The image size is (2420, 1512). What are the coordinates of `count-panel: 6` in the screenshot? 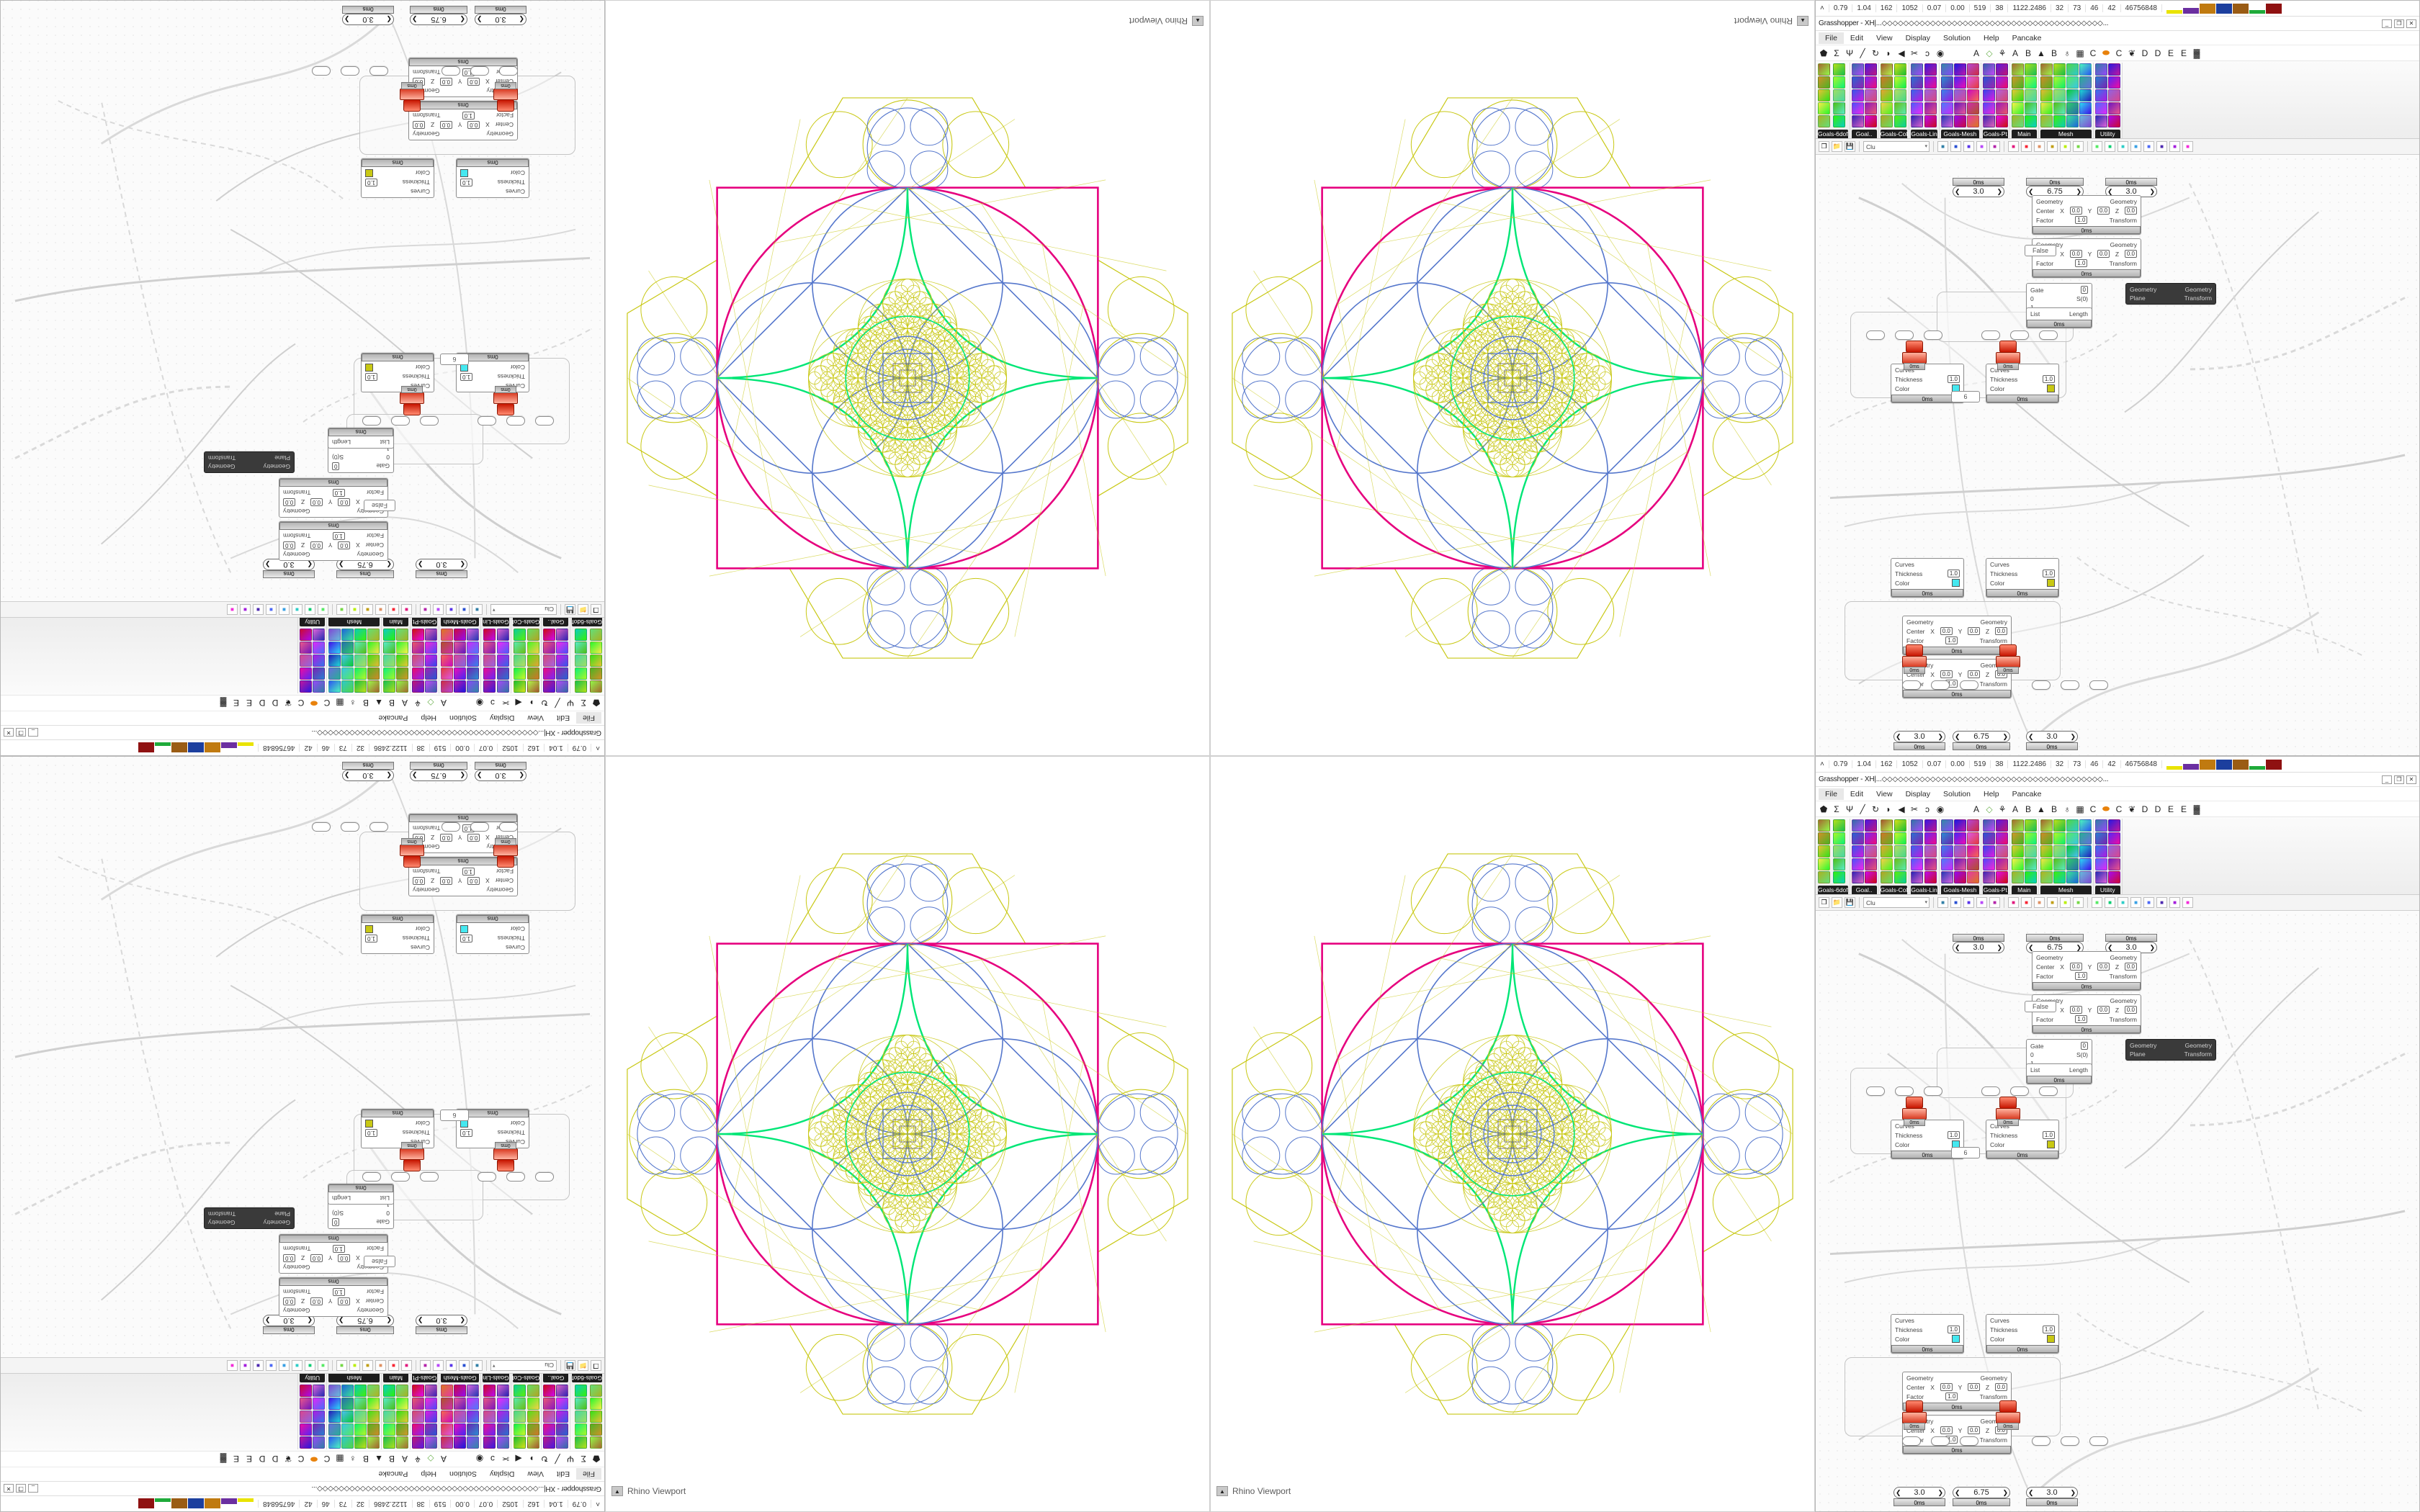 It's located at (454, 1115).